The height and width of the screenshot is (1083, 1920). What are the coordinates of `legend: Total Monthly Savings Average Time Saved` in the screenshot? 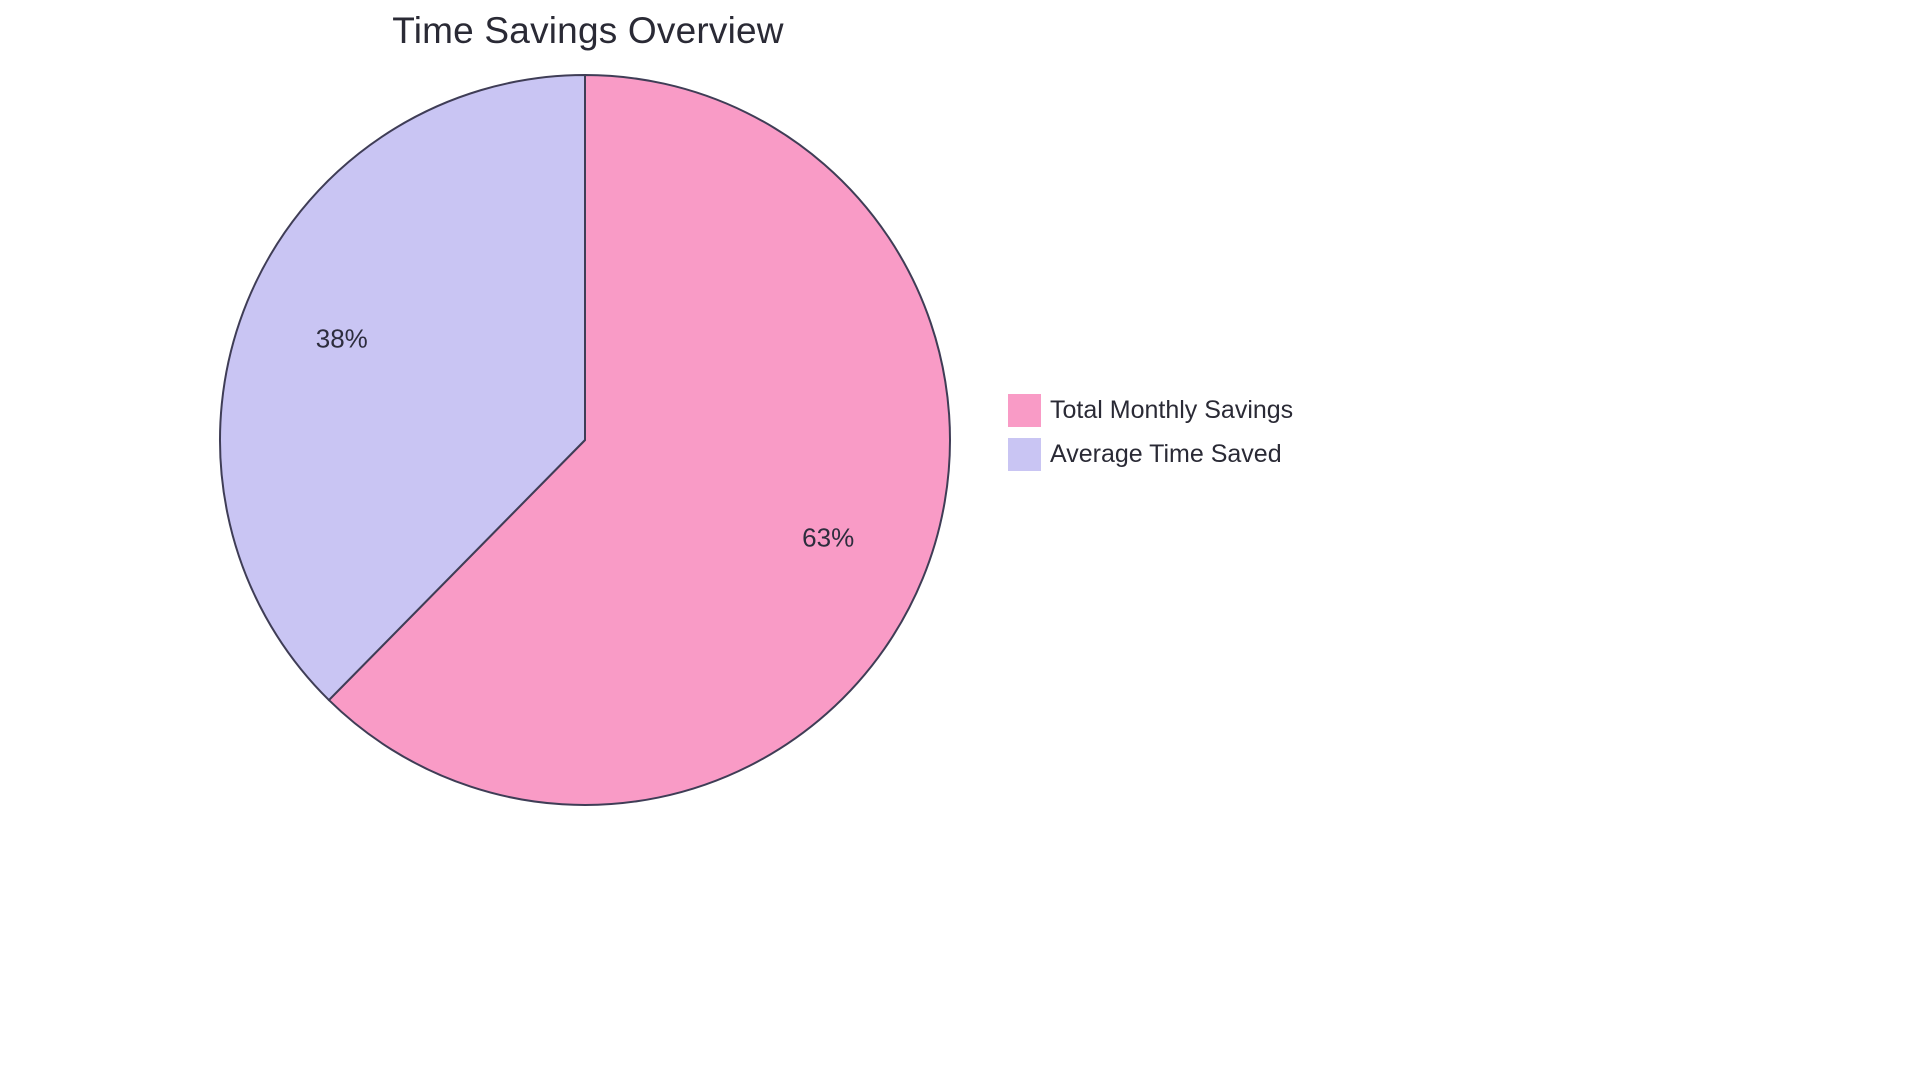 It's located at (1150, 438).